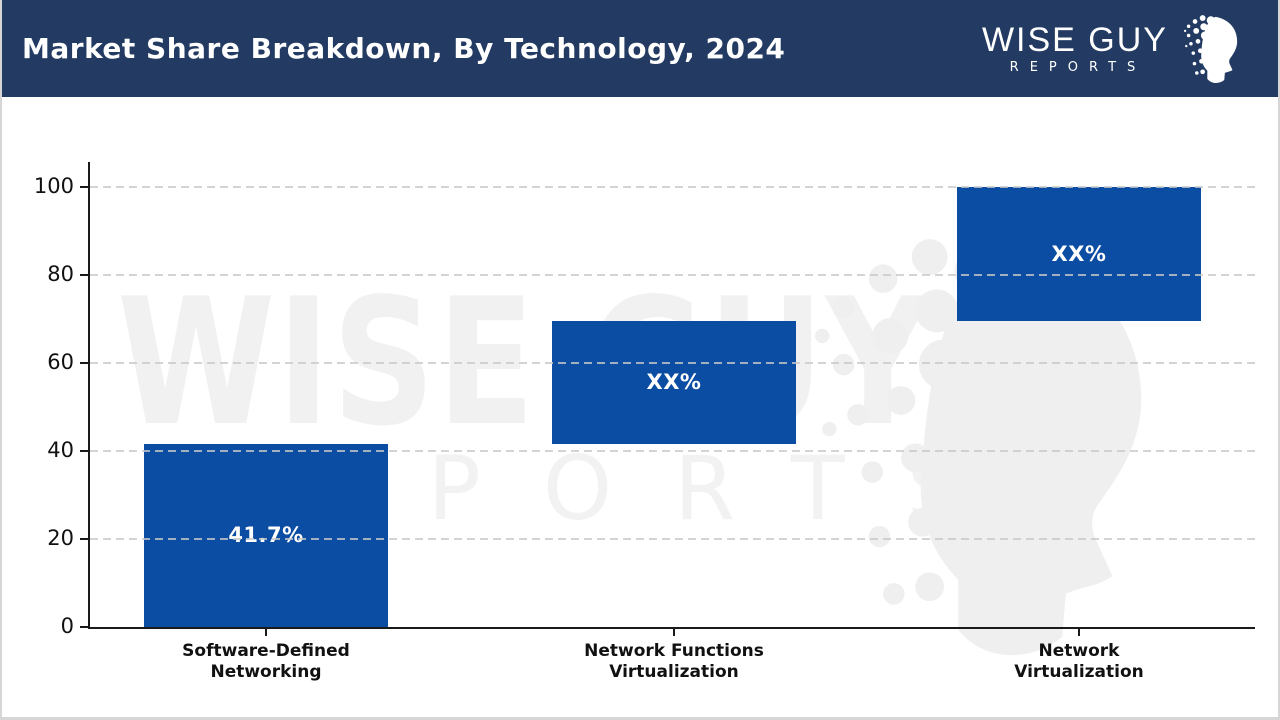 The image size is (1280, 720). I want to click on logo-text: WISE GUY REPORTS, so click(1075, 49).